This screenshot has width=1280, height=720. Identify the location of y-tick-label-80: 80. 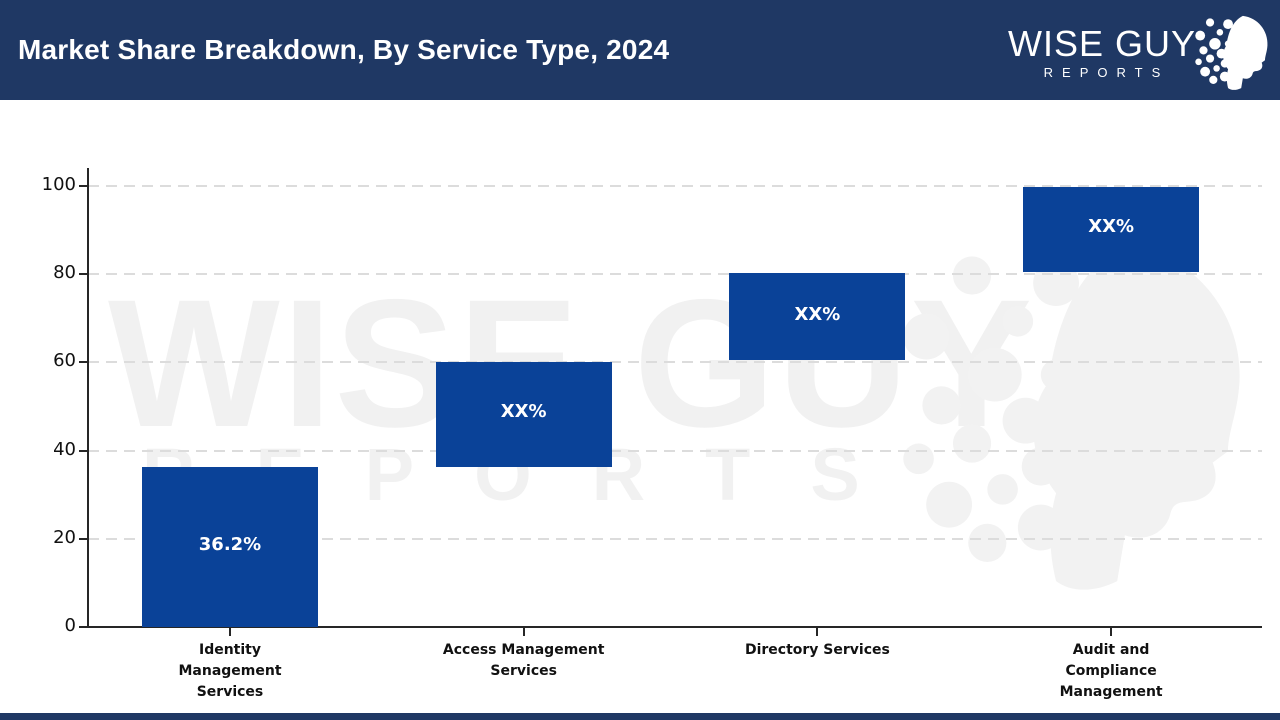
(64, 273).